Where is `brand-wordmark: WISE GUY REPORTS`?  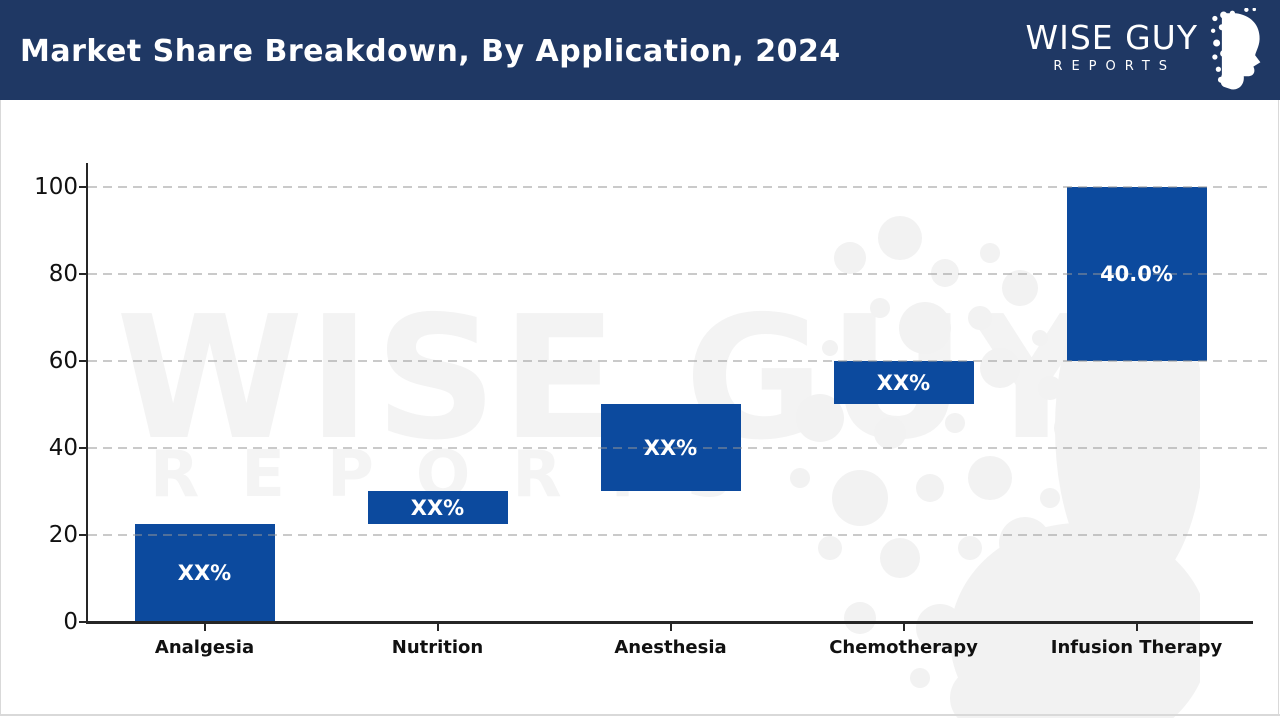
brand-wordmark: WISE GUY REPORTS is located at coordinates (1111, 46).